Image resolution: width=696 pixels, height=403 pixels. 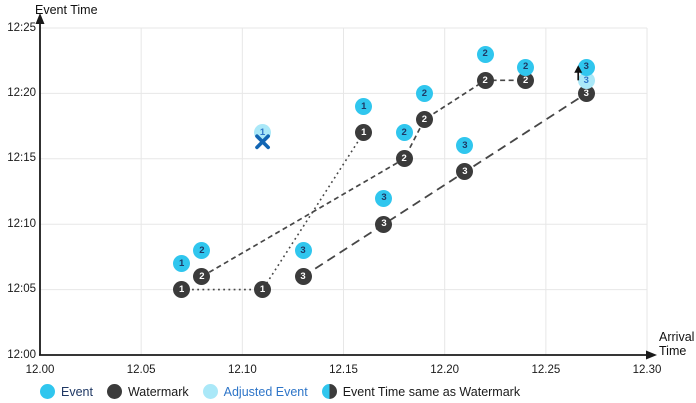 I want to click on legend-label: Adjusted Event, so click(x=265, y=391).